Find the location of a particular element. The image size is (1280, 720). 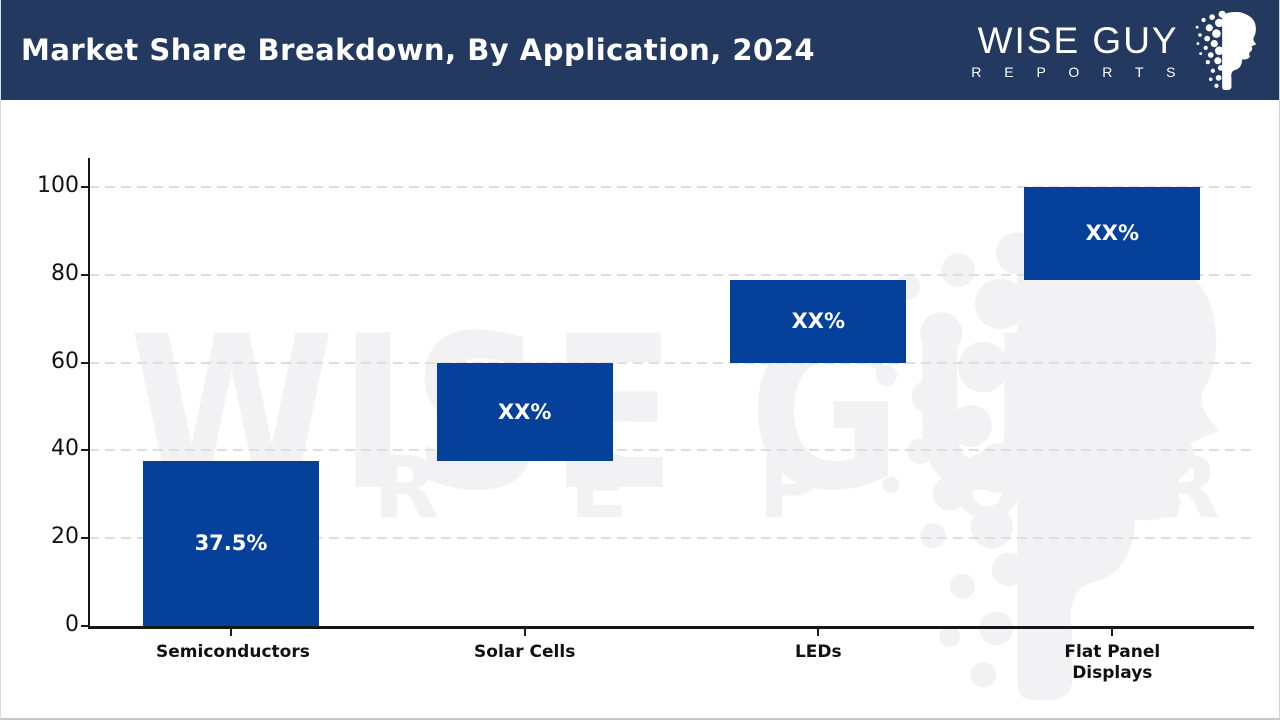

y-tick-label: 40 is located at coordinates (65, 449).